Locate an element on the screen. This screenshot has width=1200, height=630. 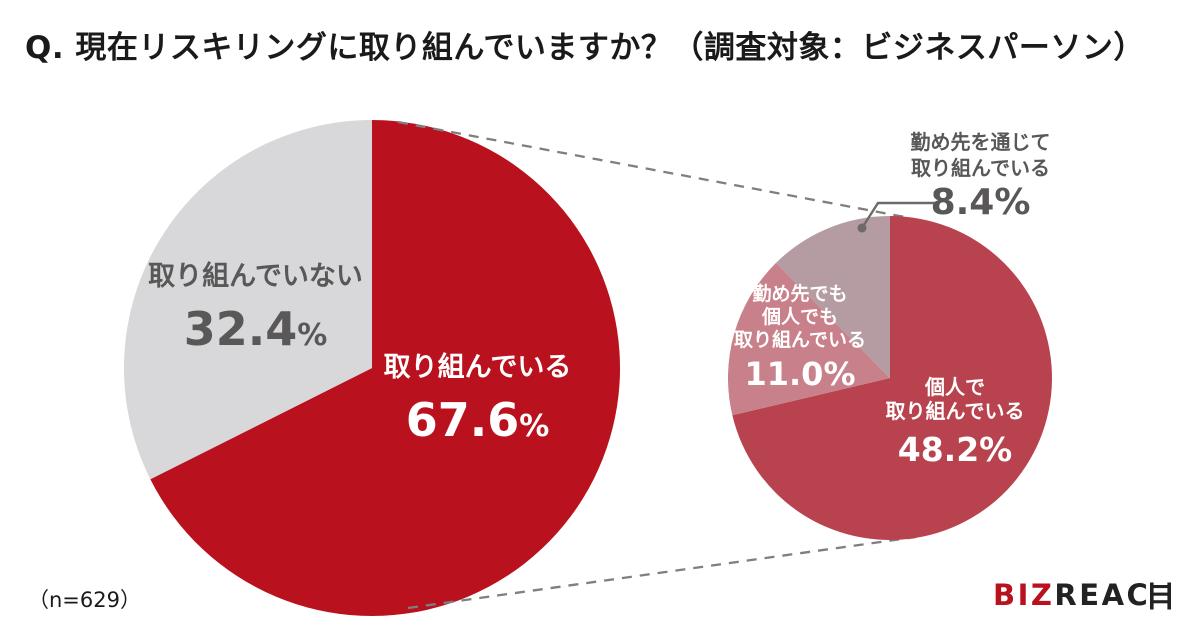
leader-line is located at coordinates (899, 215).